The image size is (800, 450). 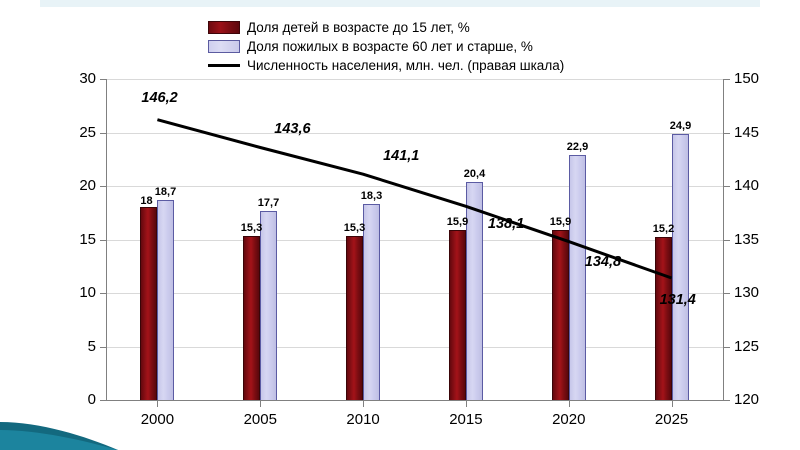 What do you see at coordinates (91, 399) in the screenshot?
I see `left-axis-tick-label: 0` at bounding box center [91, 399].